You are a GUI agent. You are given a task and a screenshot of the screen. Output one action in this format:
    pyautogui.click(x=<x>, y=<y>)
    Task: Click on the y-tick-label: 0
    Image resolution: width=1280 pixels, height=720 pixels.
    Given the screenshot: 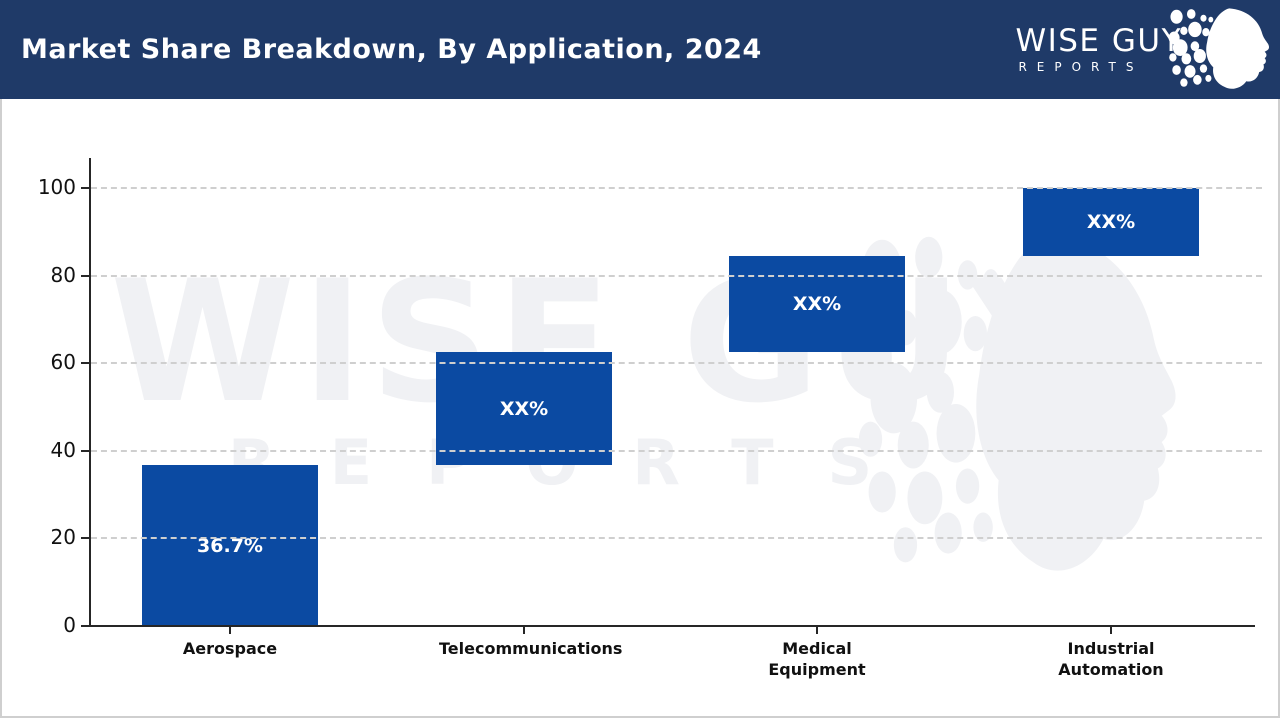 What is the action you would take?
    pyautogui.click(x=69, y=625)
    